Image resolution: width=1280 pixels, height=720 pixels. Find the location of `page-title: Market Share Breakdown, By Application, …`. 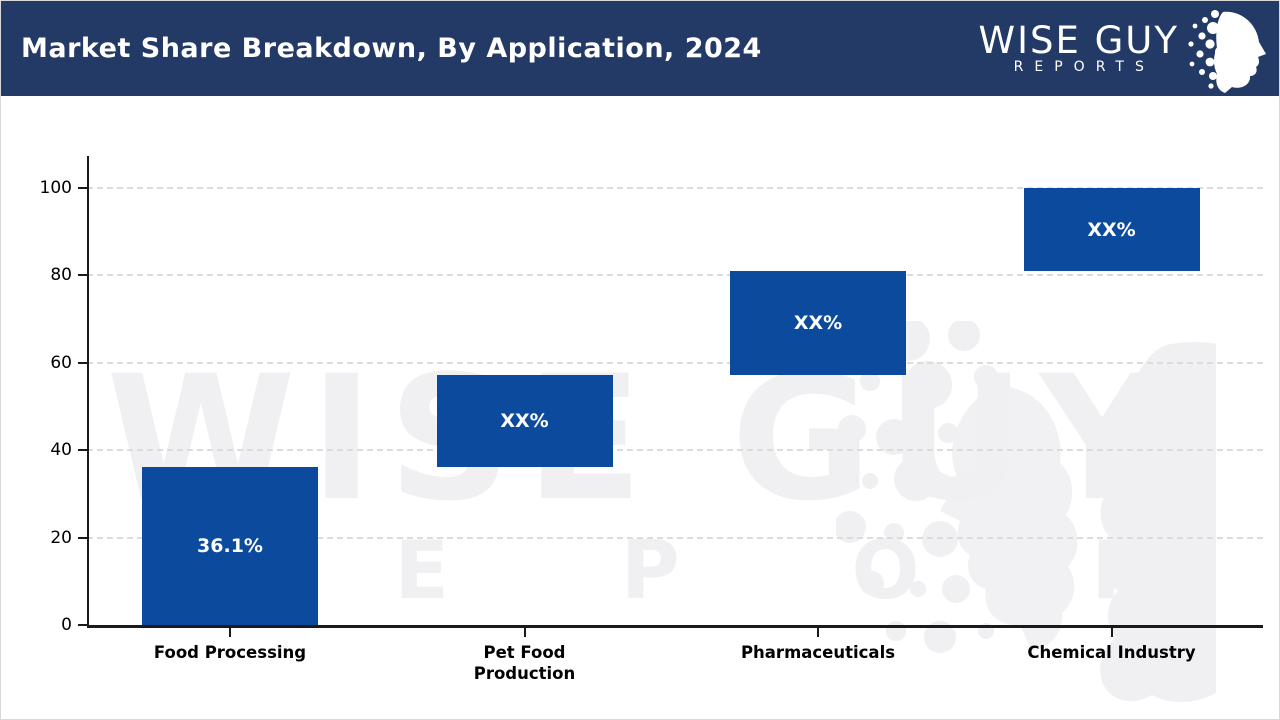

page-title: Market Share Breakdown, By Application, … is located at coordinates (391, 48).